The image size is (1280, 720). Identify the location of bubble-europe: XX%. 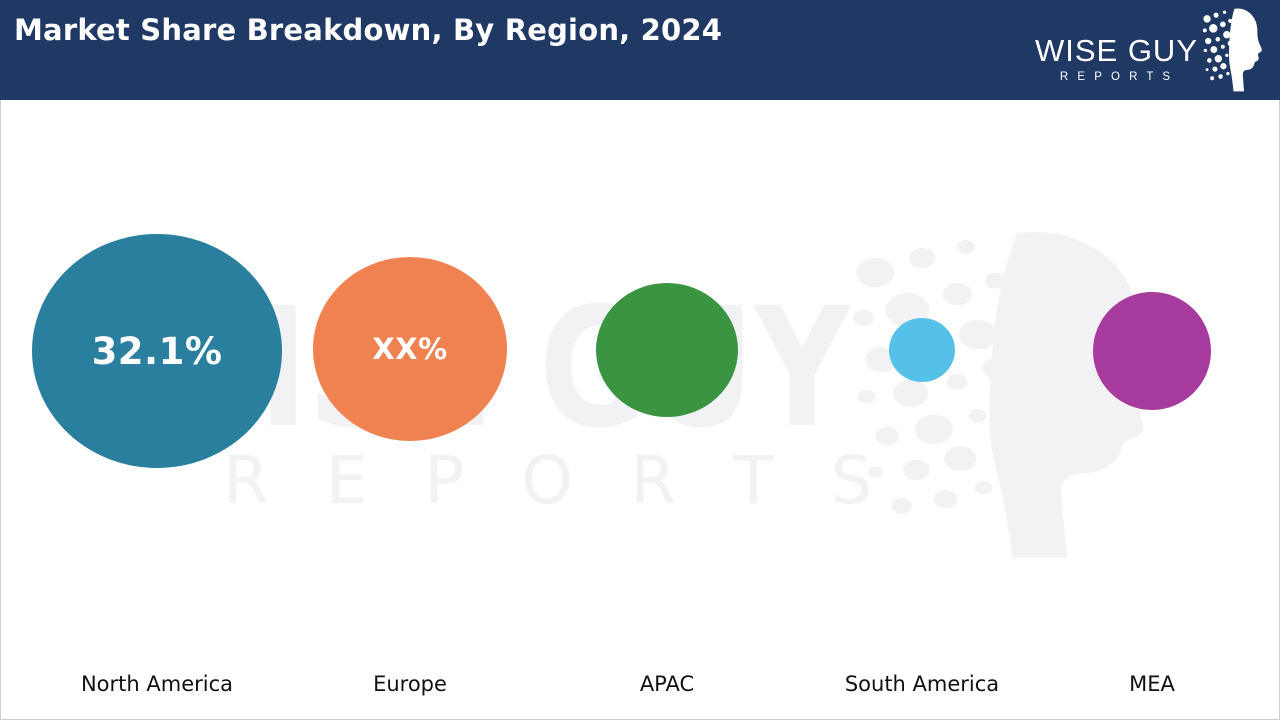
(410, 349).